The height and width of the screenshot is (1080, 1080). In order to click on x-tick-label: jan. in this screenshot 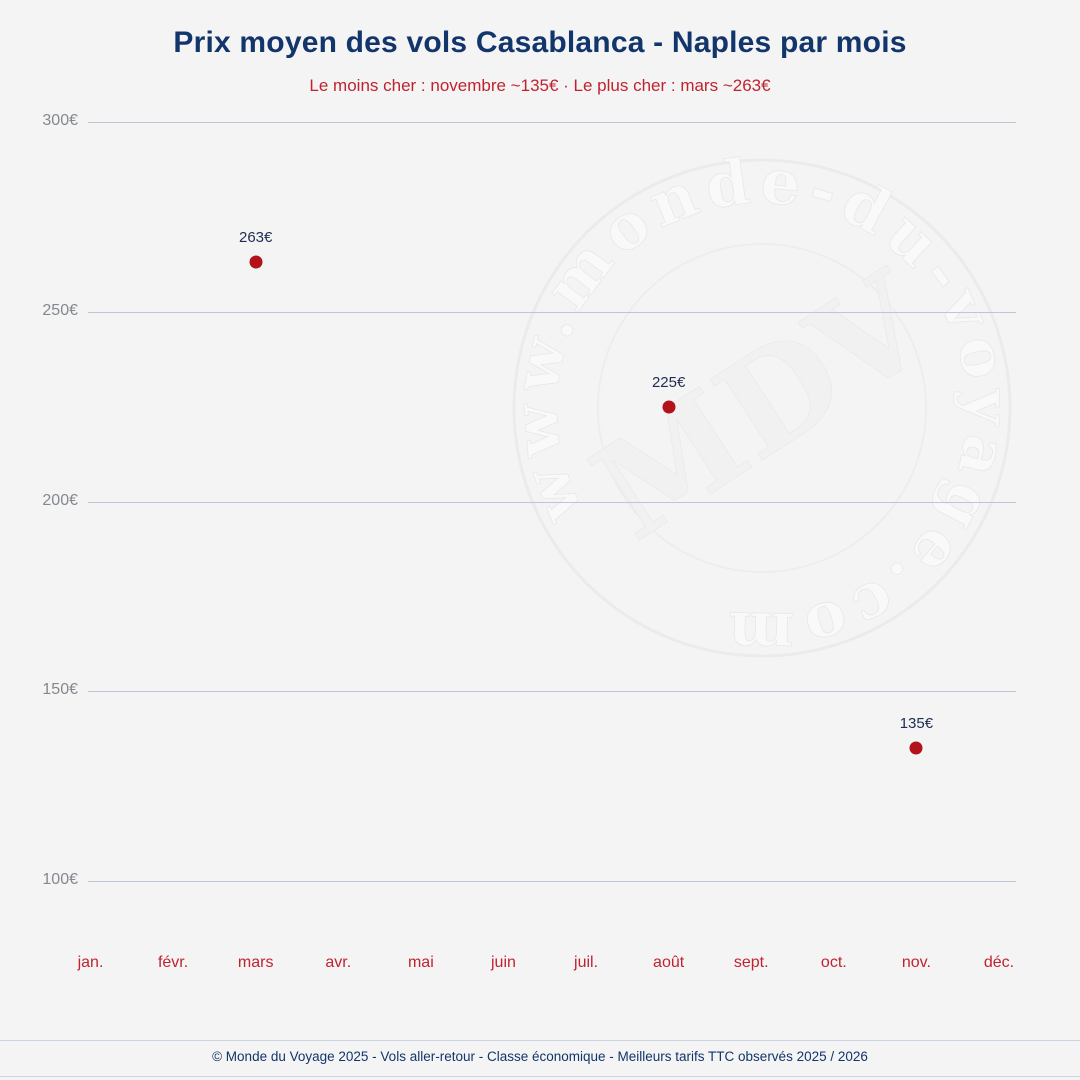, I will do `click(90, 962)`.